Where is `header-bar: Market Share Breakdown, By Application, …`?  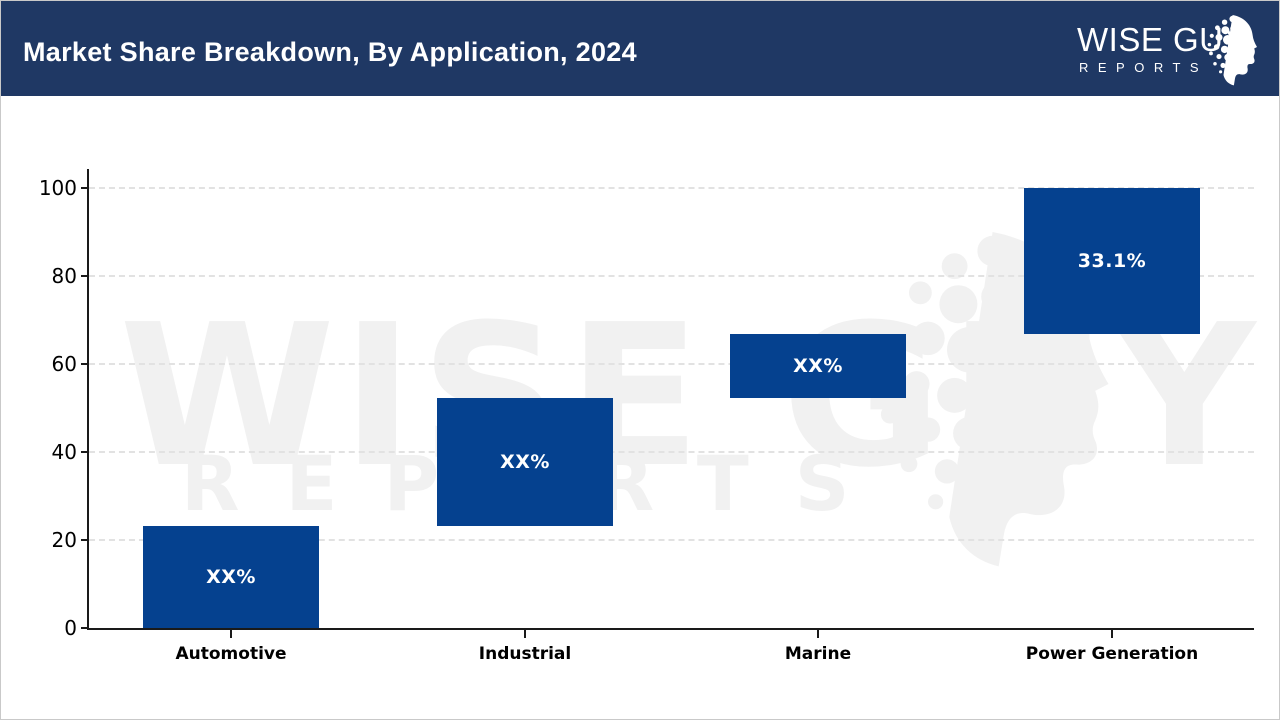
header-bar: Market Share Breakdown, By Application, … is located at coordinates (640, 48).